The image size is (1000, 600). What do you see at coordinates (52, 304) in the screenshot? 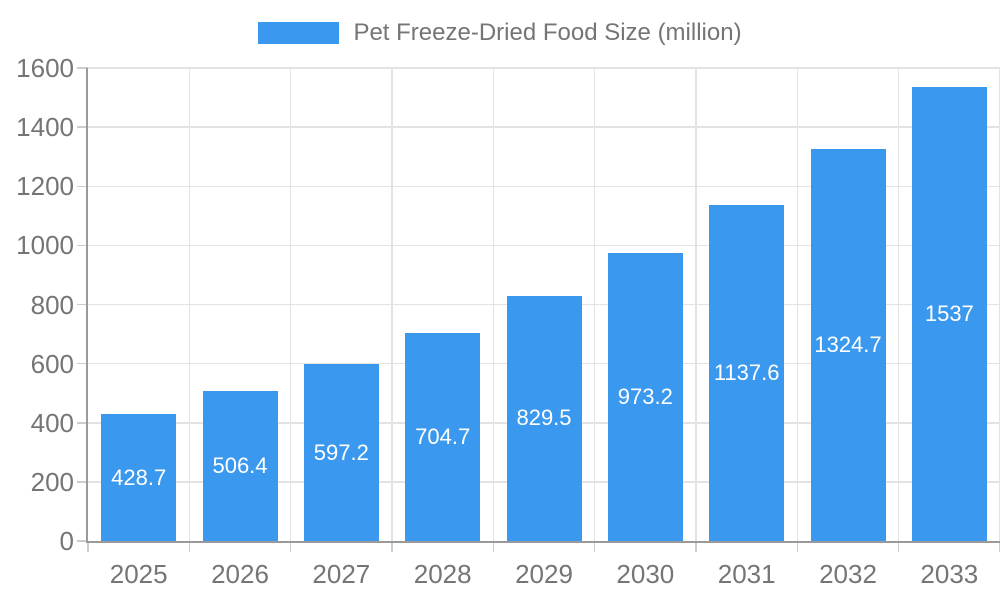
I see `y-axis-label: 800` at bounding box center [52, 304].